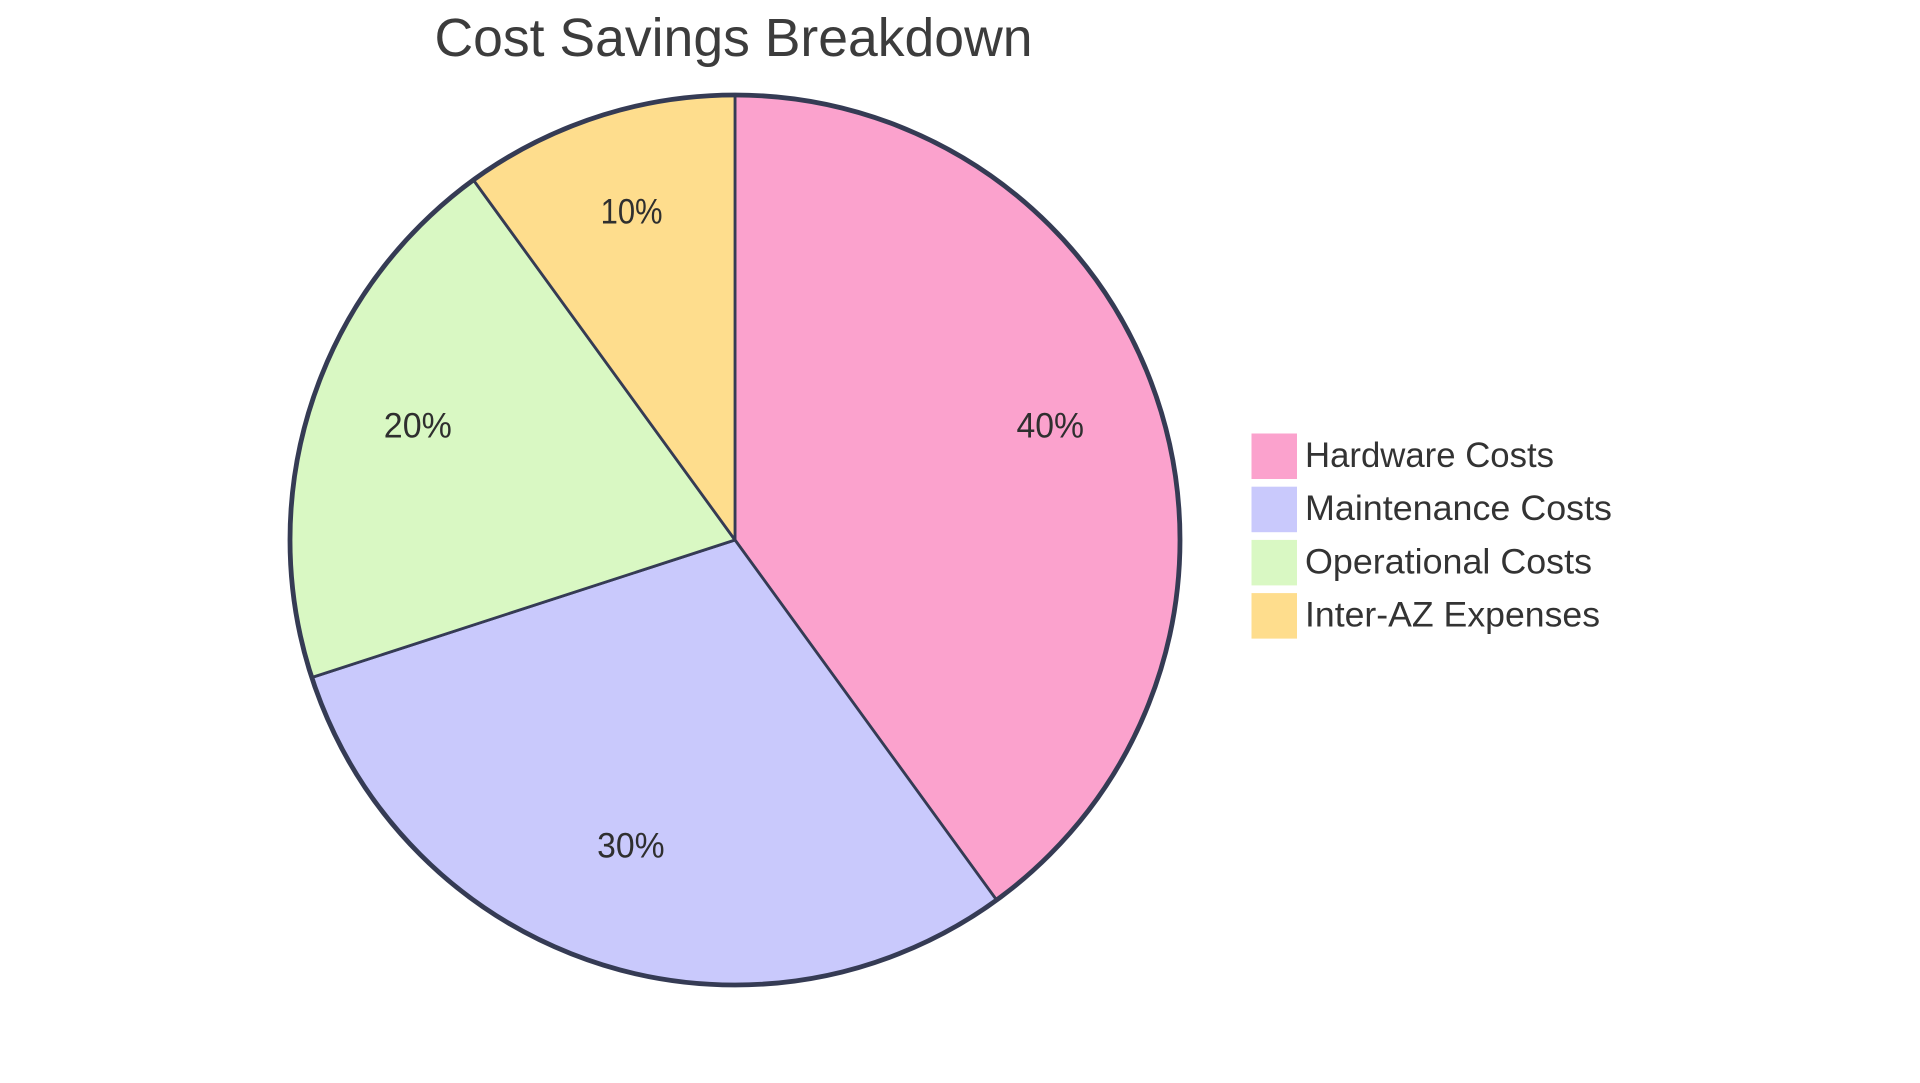 Image resolution: width=1920 pixels, height=1083 pixels. What do you see at coordinates (1429, 455) in the screenshot?
I see `svg-text: Hardware Costs` at bounding box center [1429, 455].